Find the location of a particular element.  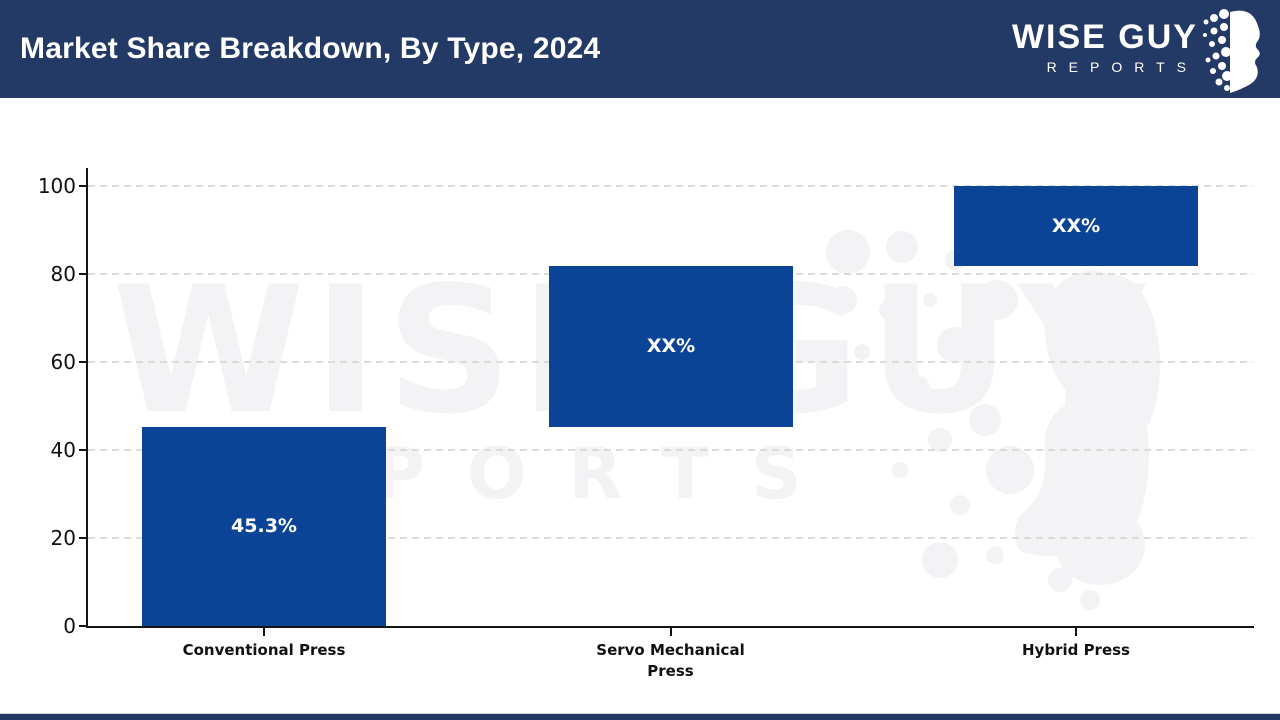

brand-logo-head-icon is located at coordinates (1231, 51).